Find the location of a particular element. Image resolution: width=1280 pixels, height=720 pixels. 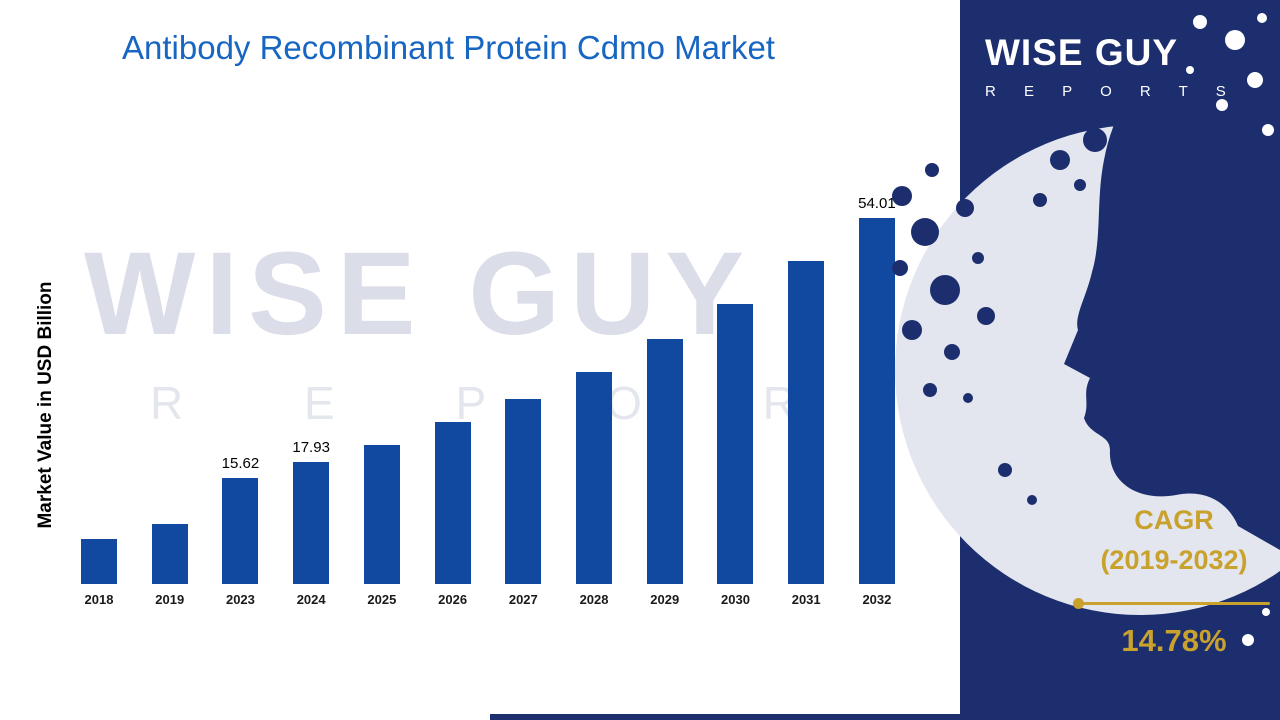

bar-value-label: 17.93 is located at coordinates (311, 447).